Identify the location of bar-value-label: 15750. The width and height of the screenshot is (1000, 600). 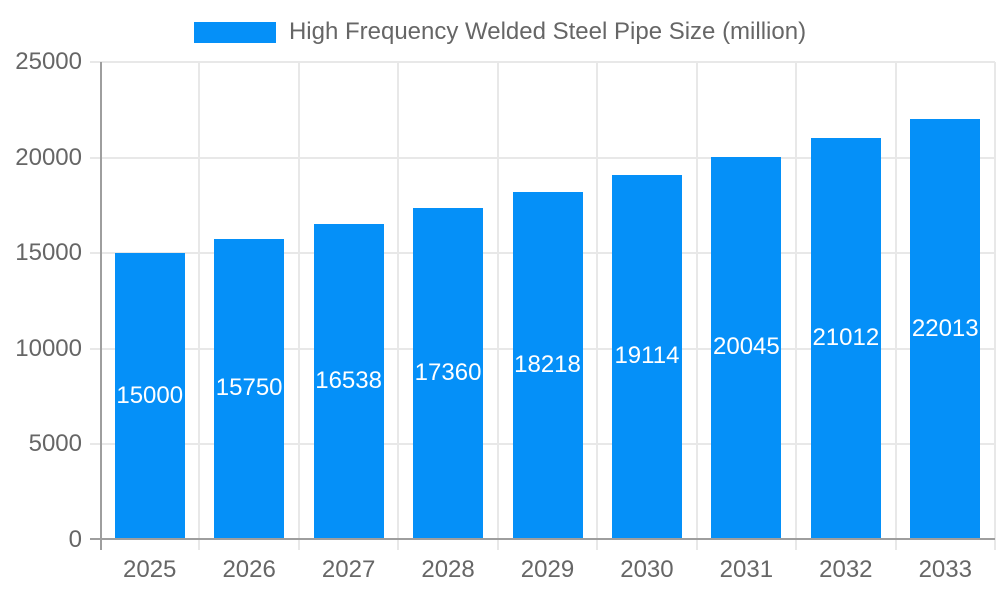
(249, 388).